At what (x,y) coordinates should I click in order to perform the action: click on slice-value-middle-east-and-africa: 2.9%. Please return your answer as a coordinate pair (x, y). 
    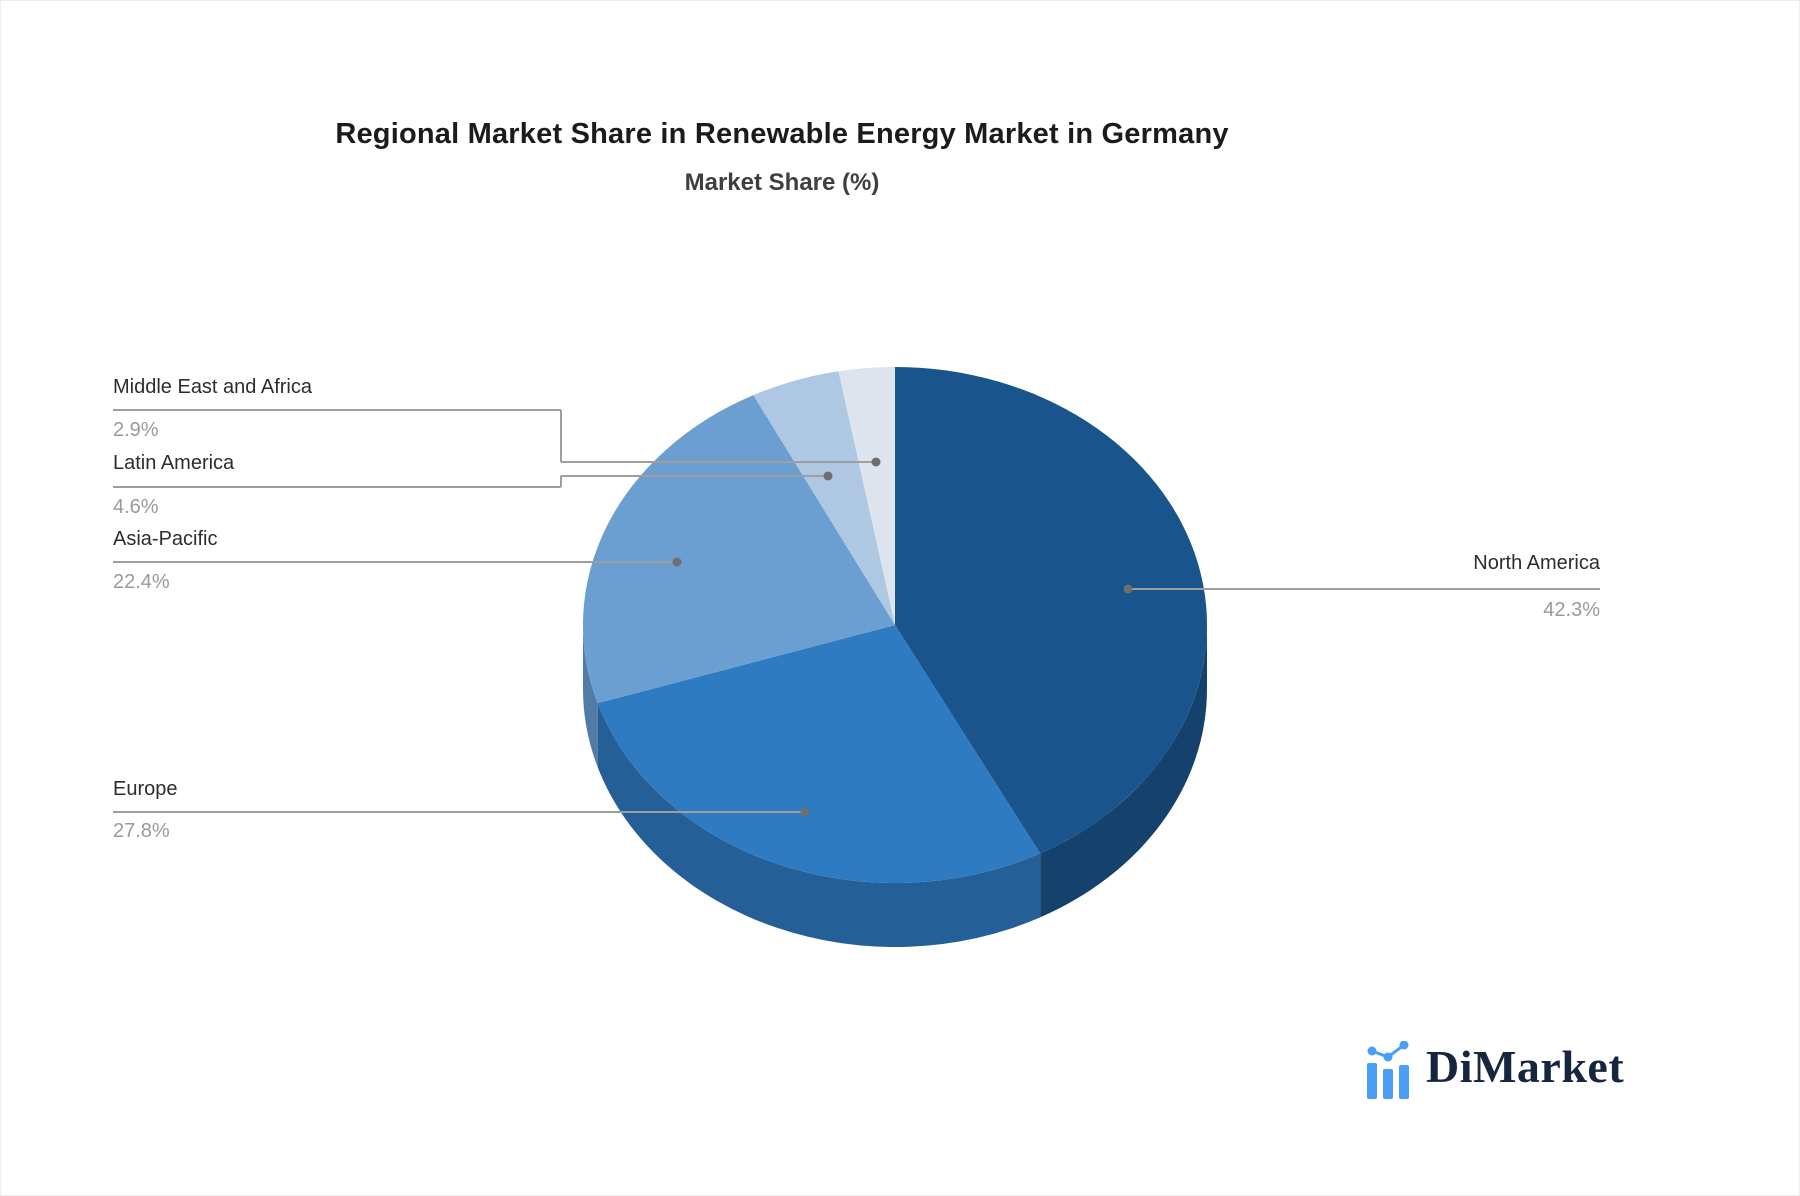
    Looking at the image, I should click on (136, 430).